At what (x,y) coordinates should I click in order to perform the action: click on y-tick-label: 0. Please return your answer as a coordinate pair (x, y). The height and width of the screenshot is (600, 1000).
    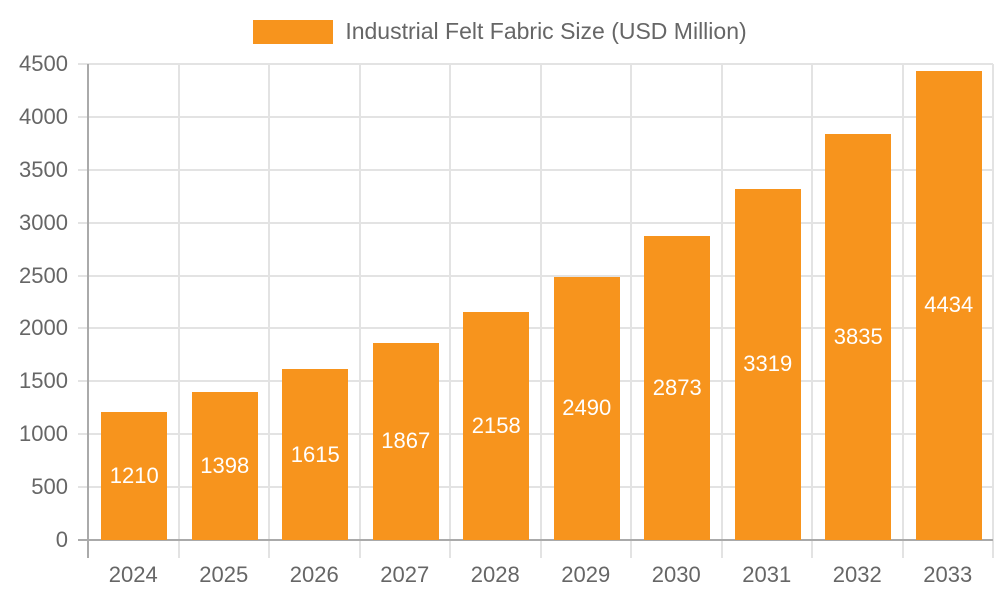
    Looking at the image, I should click on (61, 539).